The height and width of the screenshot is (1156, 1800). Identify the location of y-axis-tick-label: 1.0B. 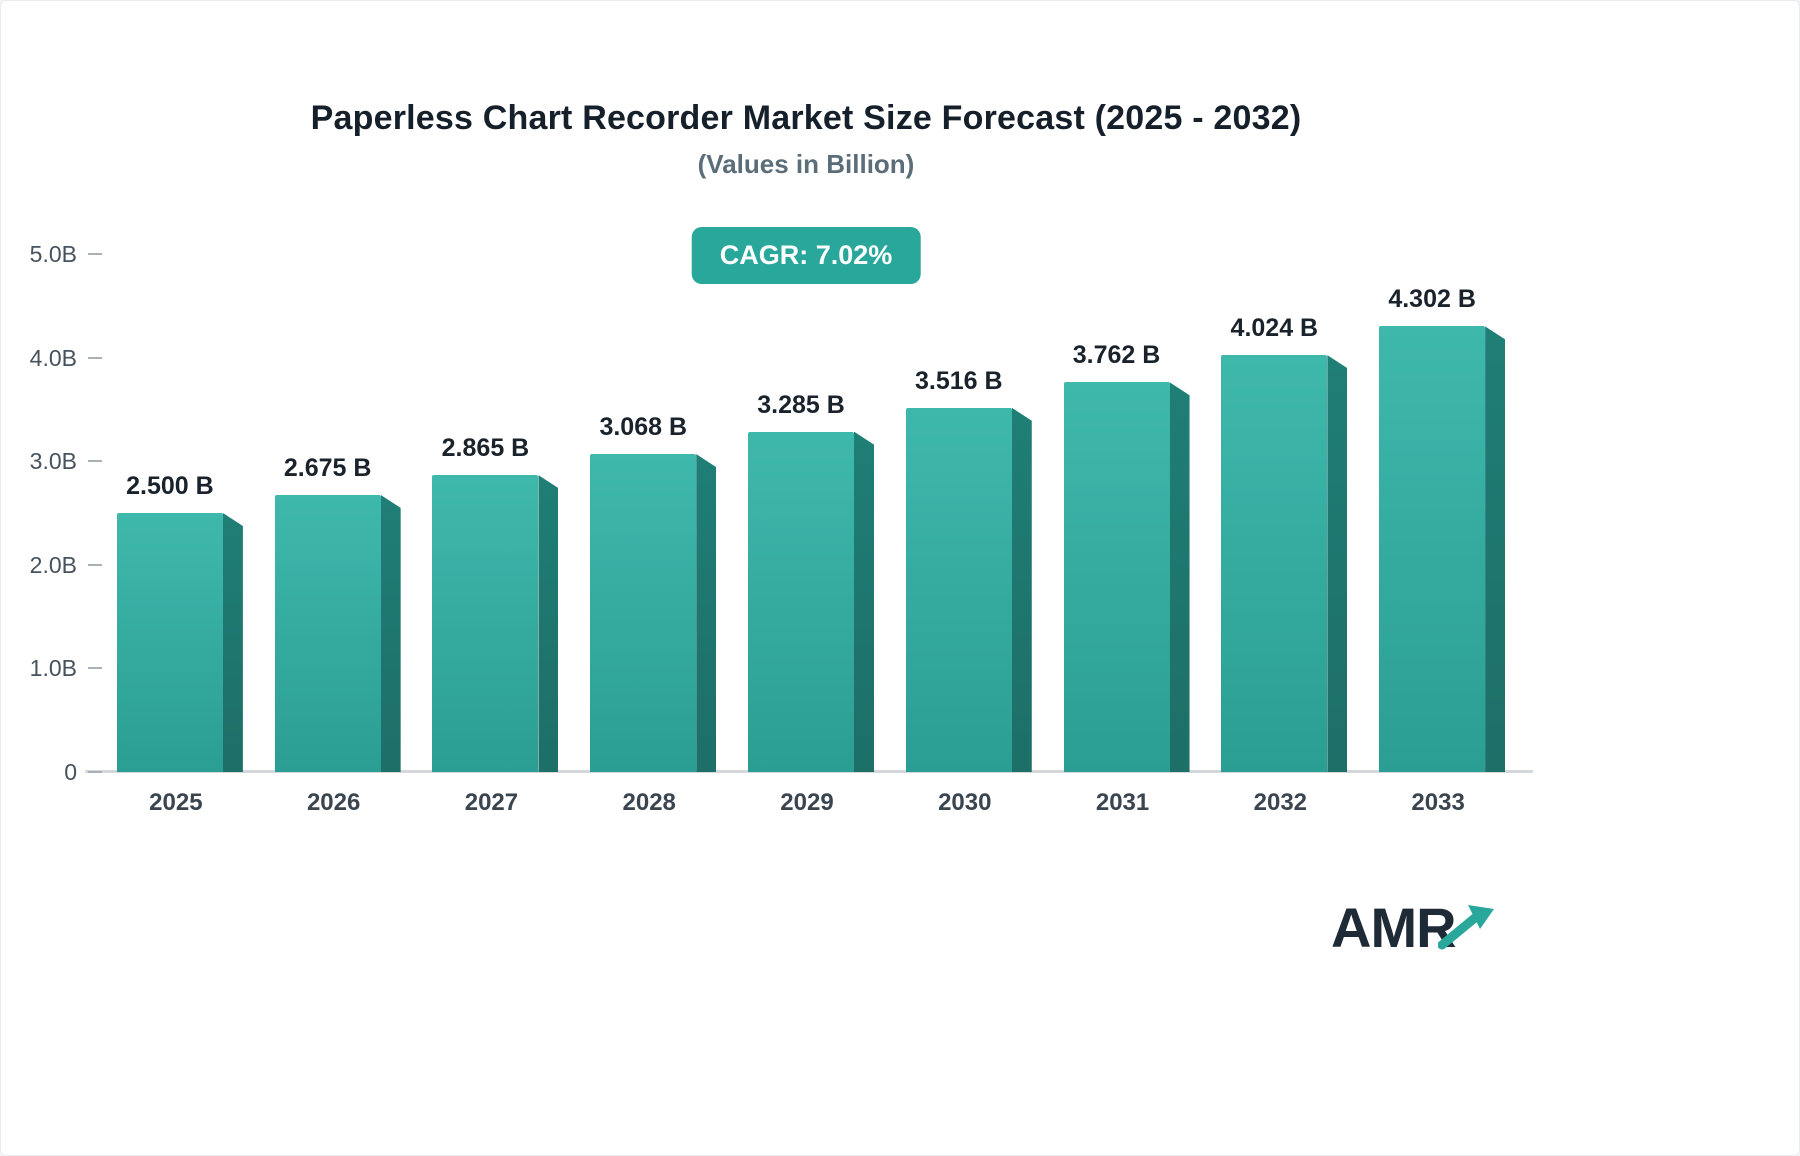
(53, 668).